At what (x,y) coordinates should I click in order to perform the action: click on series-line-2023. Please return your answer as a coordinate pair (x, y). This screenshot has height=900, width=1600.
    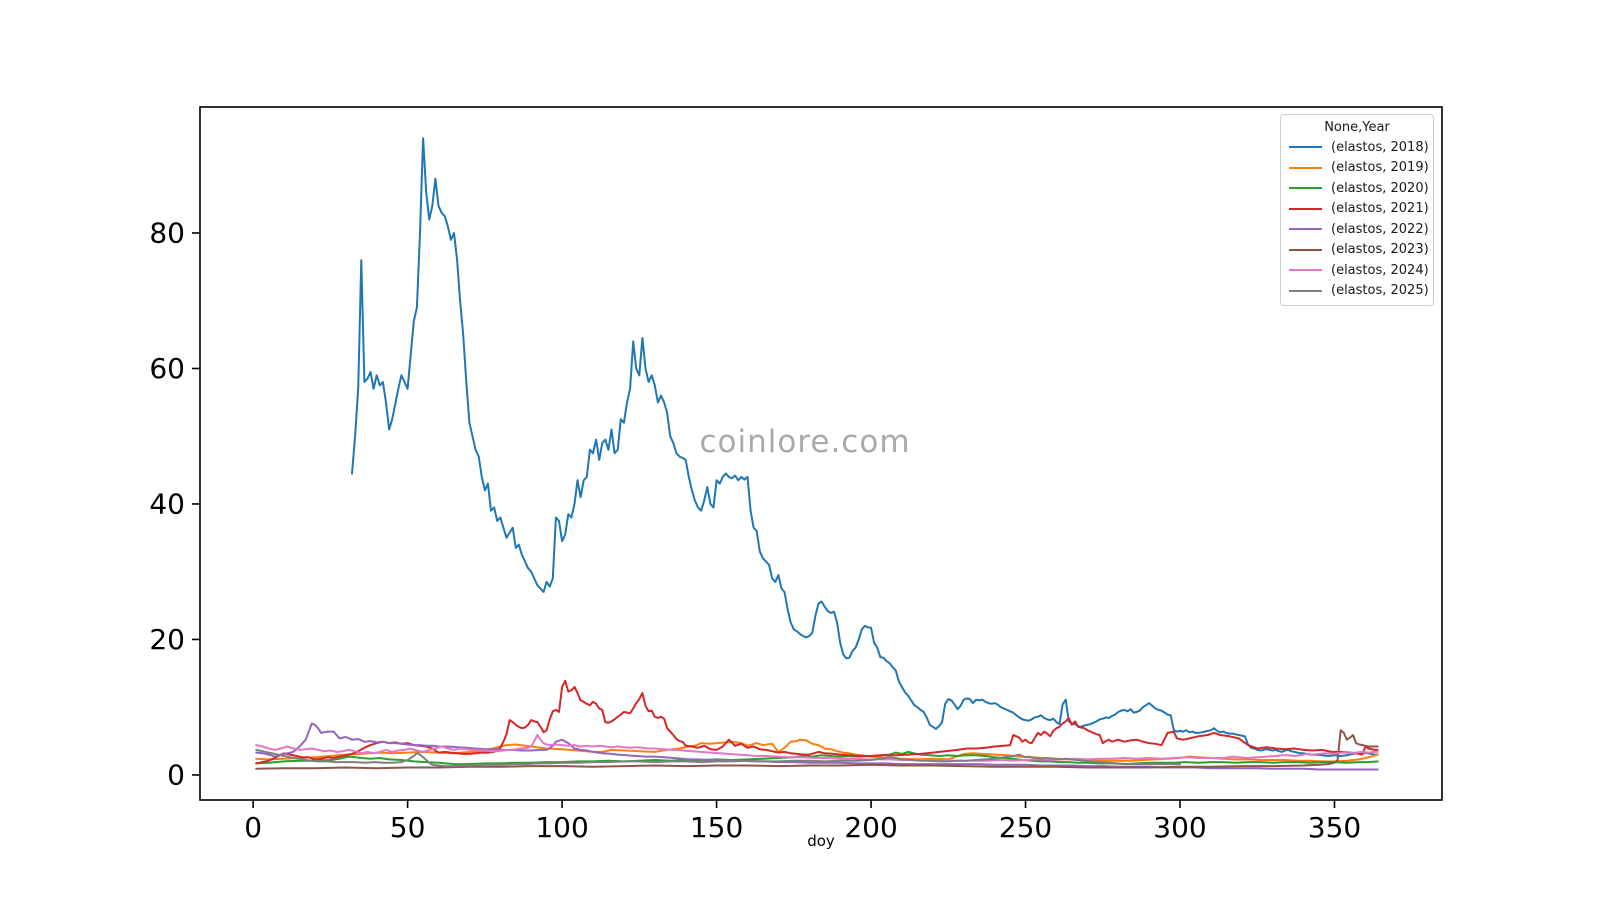
    Looking at the image, I should click on (817, 749).